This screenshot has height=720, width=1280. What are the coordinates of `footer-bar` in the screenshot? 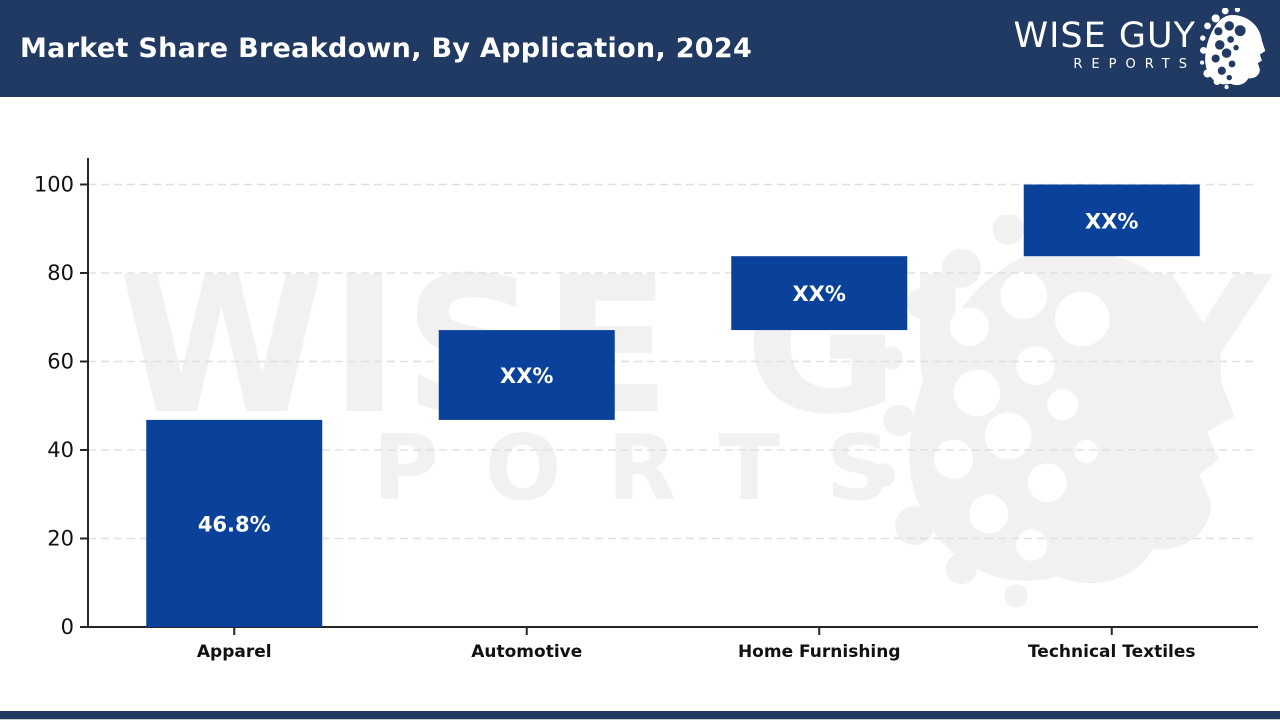 It's located at (640, 715).